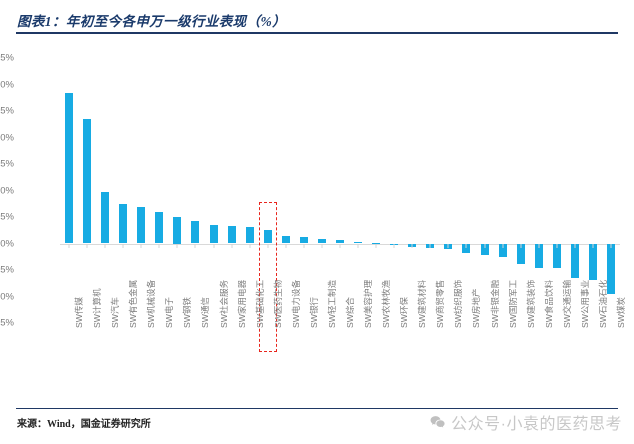 The image size is (634, 444). What do you see at coordinates (84, 424) in the screenshot?
I see `source-note: 来源：Wind，国金证券研究所` at bounding box center [84, 424].